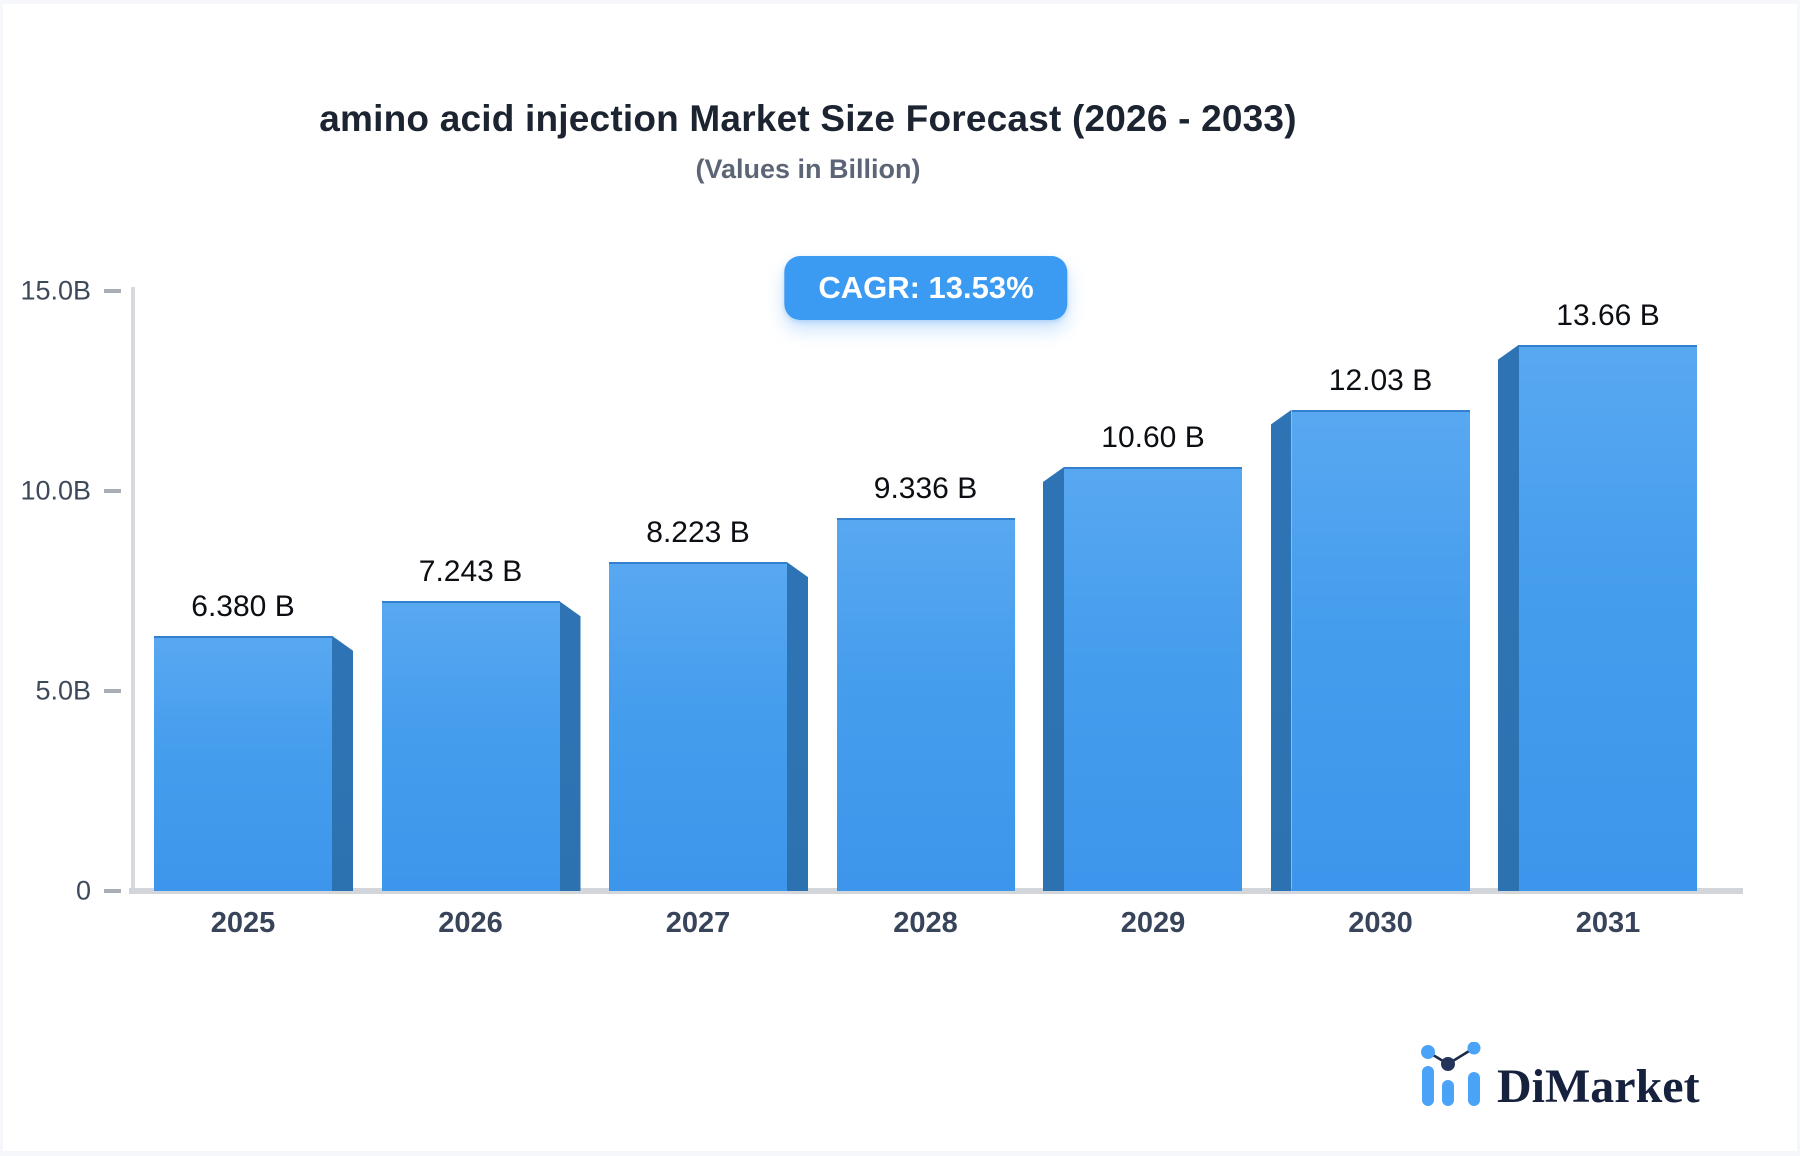  I want to click on y-axis-tick-label: 0, so click(83, 890).